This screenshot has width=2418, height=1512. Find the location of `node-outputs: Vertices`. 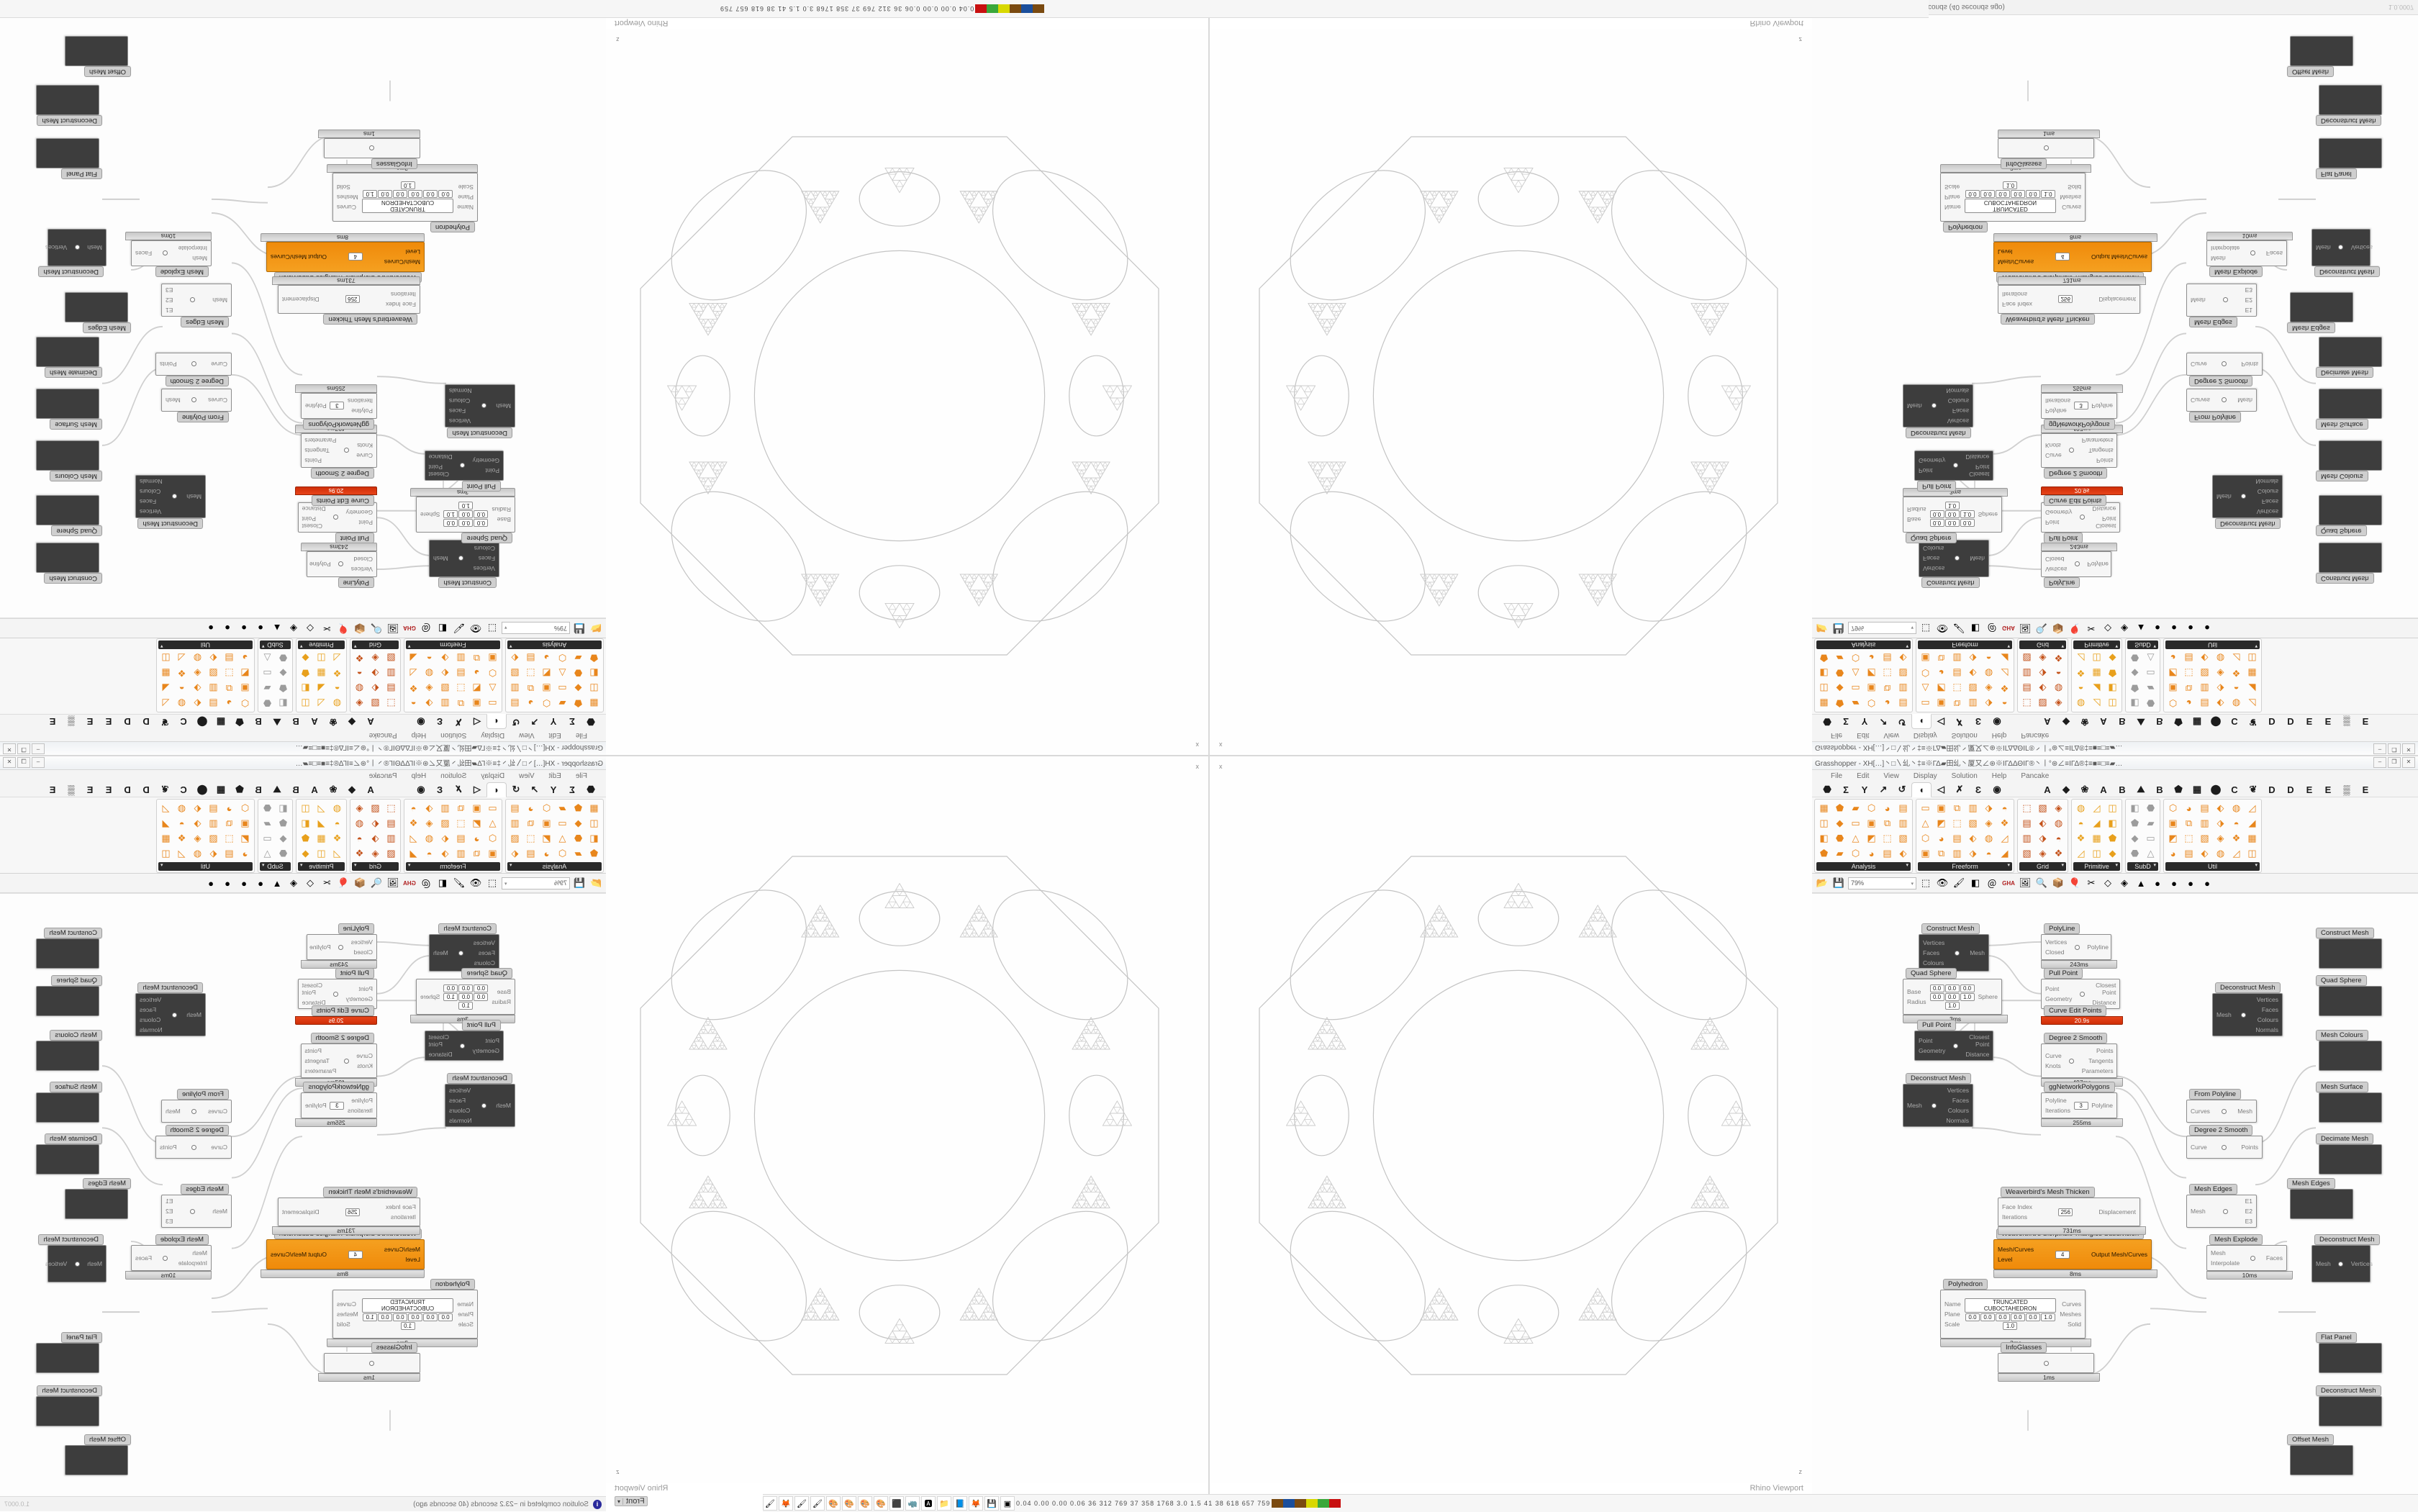

node-outputs: Vertices is located at coordinates (2361, 248).